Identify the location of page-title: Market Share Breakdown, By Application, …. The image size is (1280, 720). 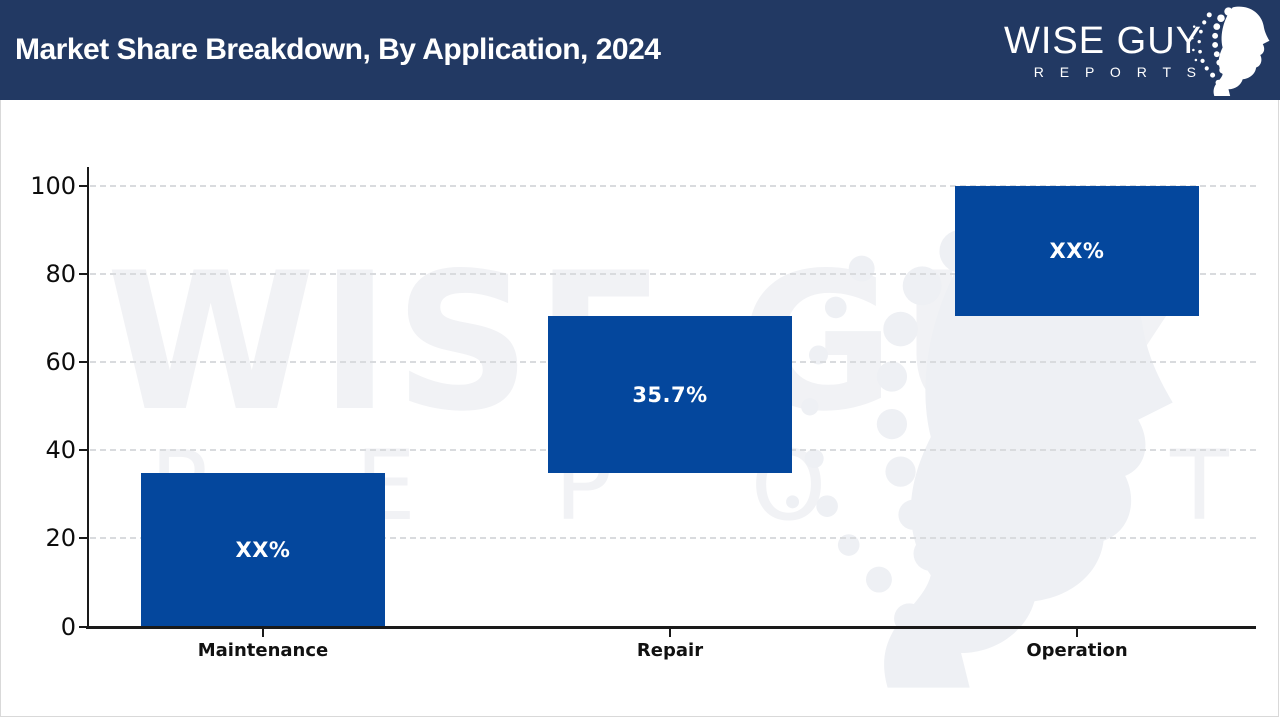
(338, 49).